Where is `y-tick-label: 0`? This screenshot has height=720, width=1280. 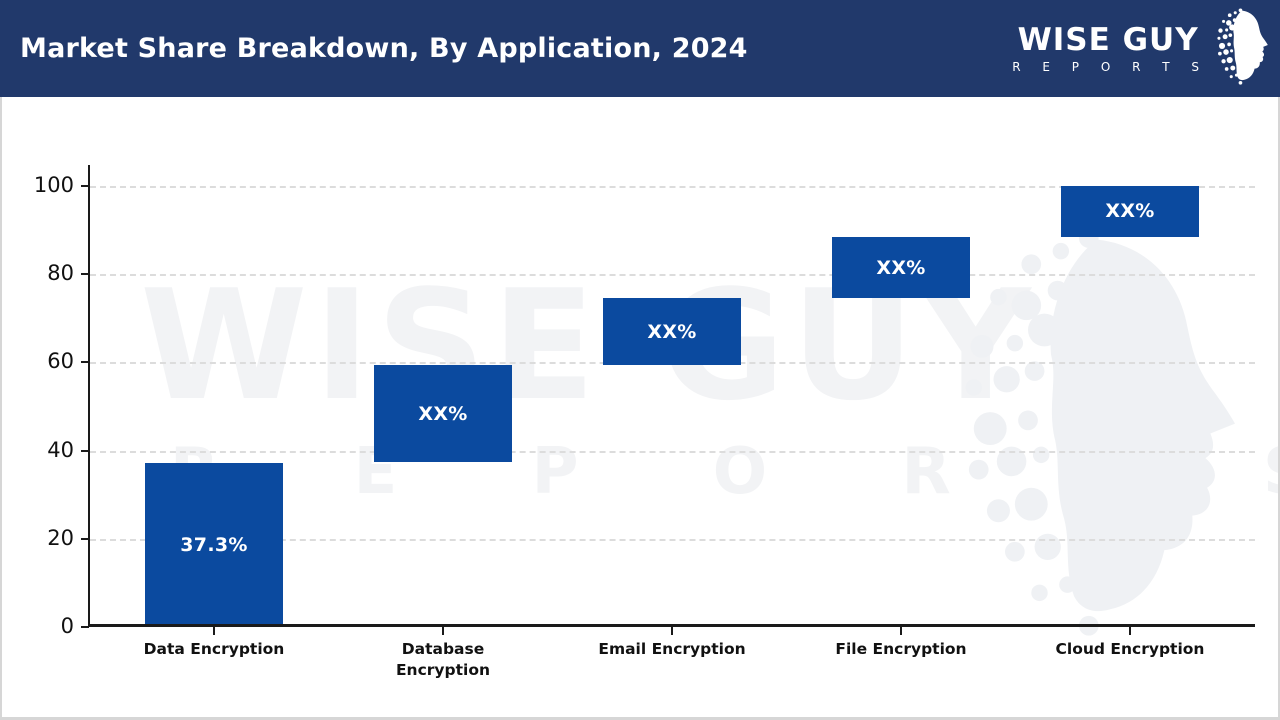
y-tick-label: 0 is located at coordinates (67, 626).